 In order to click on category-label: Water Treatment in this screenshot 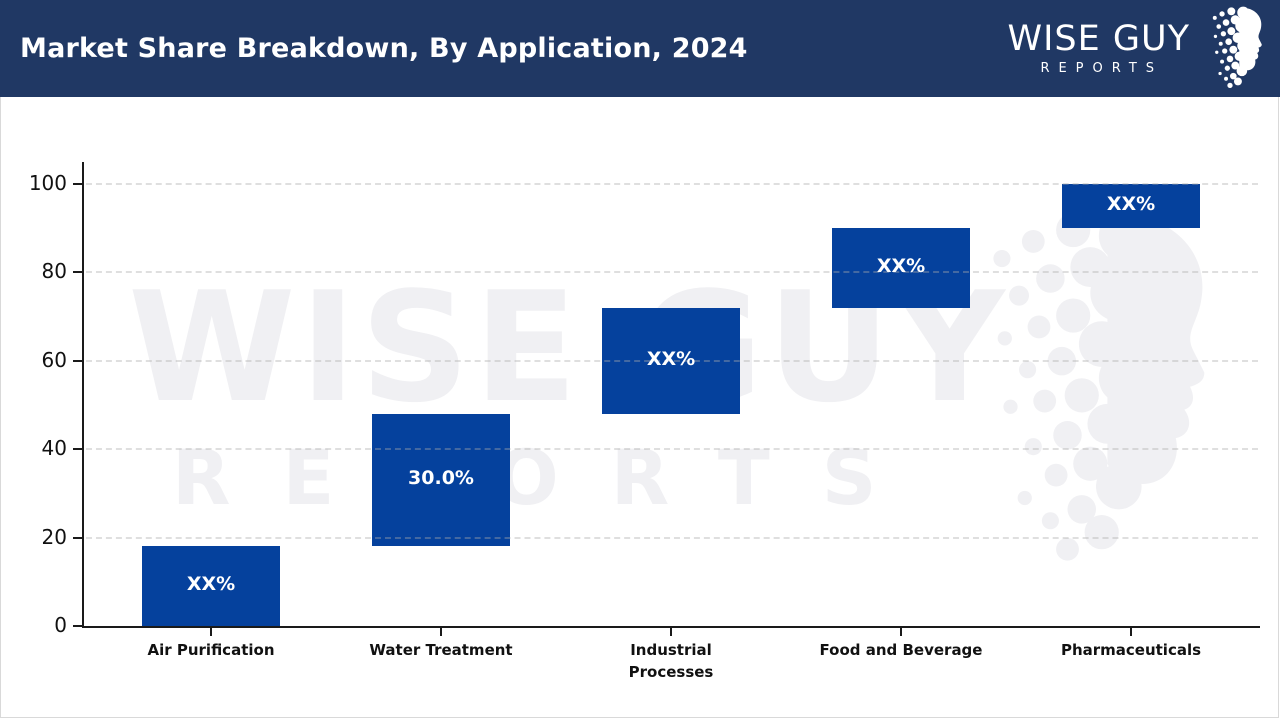, I will do `click(441, 650)`.